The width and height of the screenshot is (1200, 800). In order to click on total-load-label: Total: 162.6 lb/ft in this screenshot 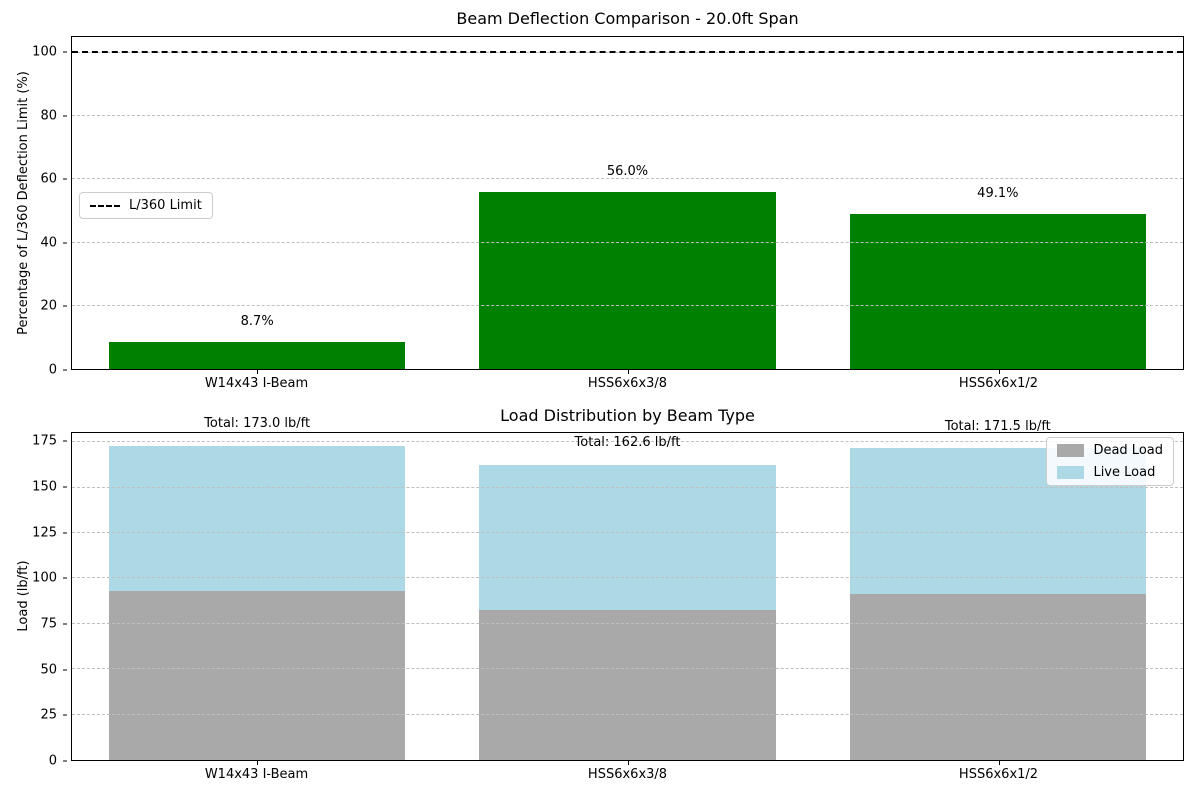, I will do `click(627, 443)`.